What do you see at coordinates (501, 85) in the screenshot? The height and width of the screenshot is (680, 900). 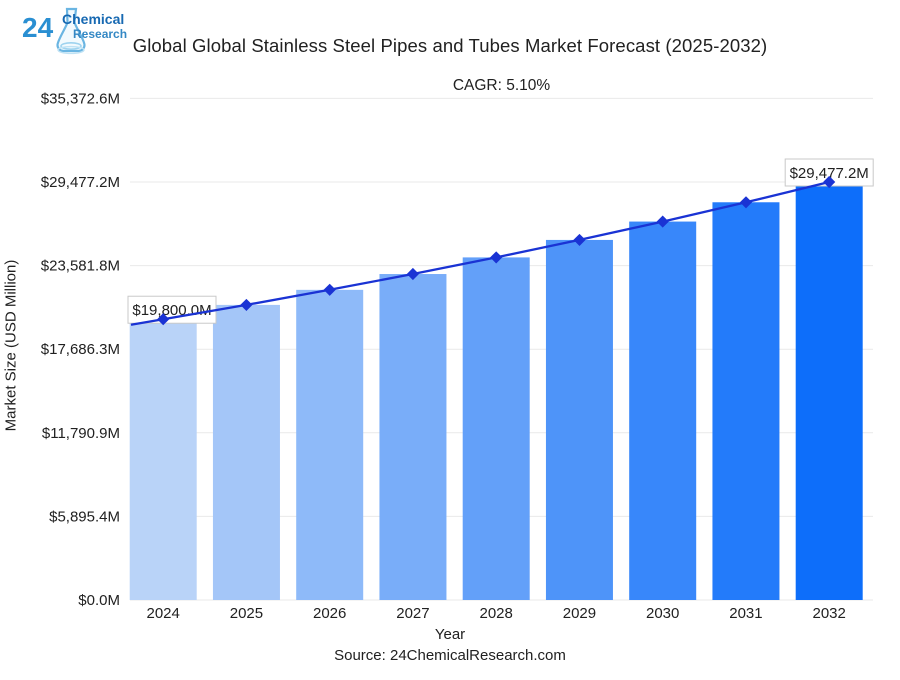 I see `cagr-label: CAGR: 5.10%` at bounding box center [501, 85].